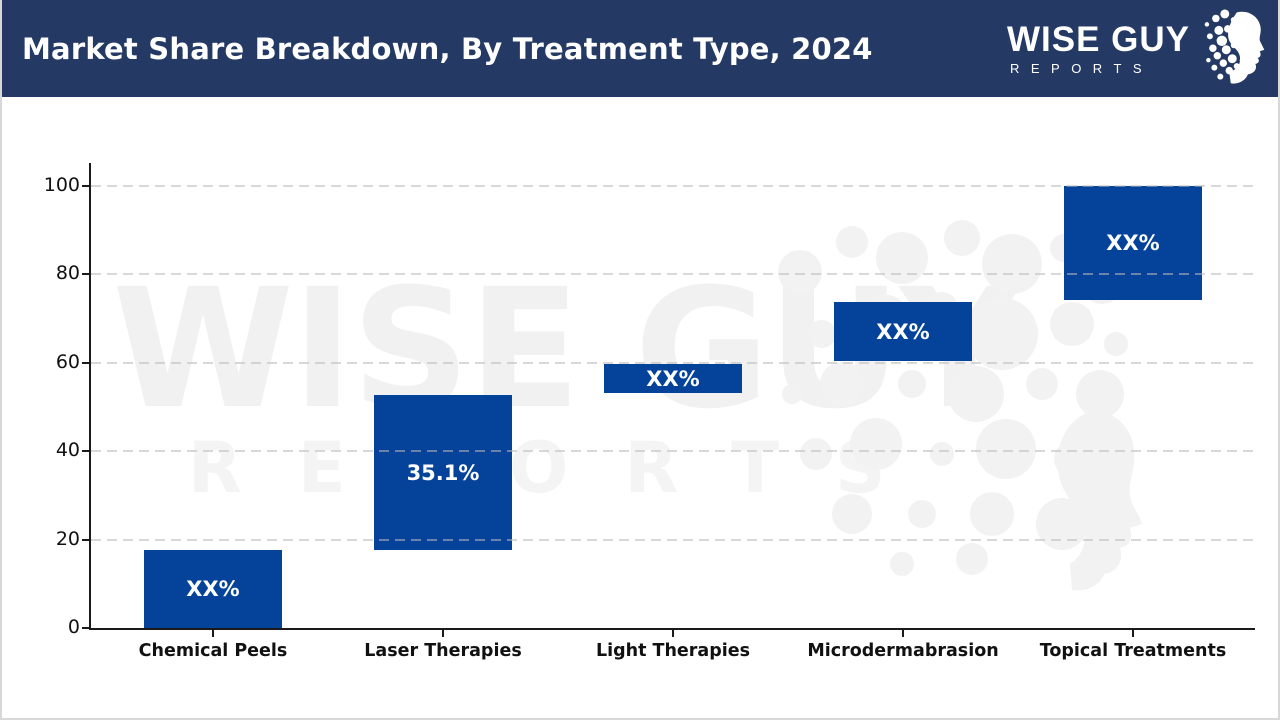 This screenshot has height=720, width=1280. What do you see at coordinates (1234, 46) in the screenshot?
I see `logo-face-icon` at bounding box center [1234, 46].